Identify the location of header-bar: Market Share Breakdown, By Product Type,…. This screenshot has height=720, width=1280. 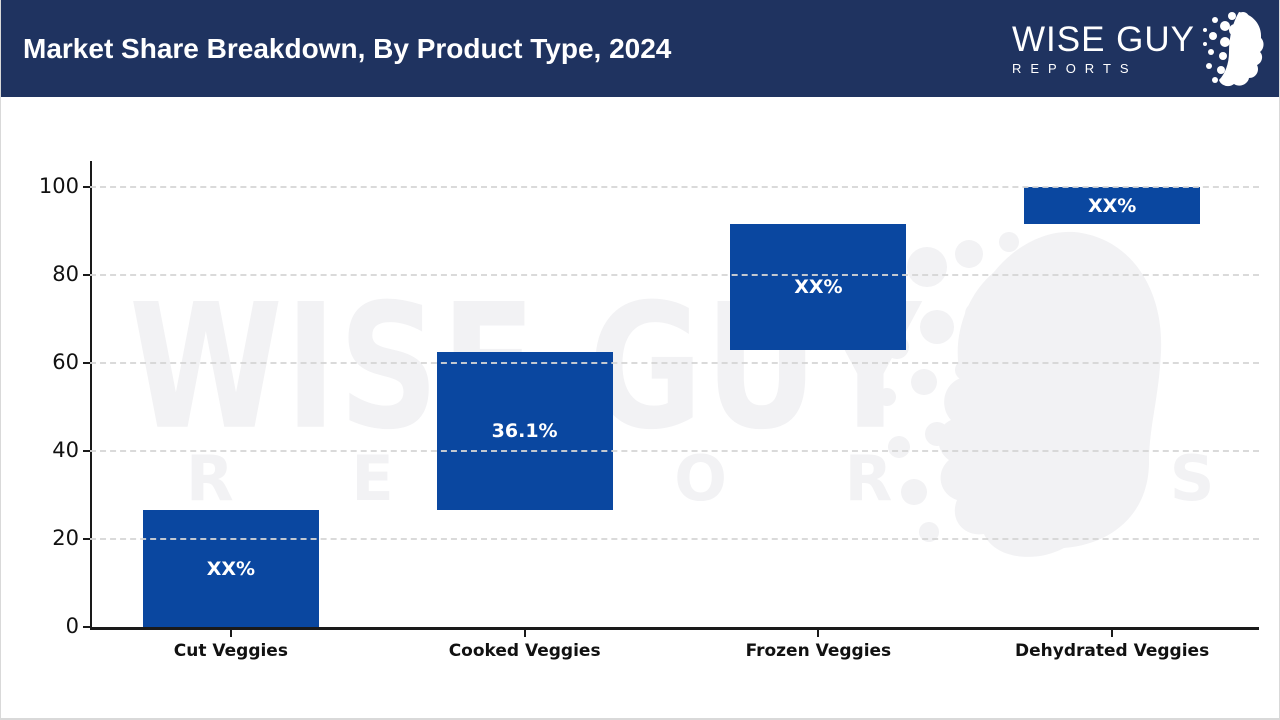
(640, 48).